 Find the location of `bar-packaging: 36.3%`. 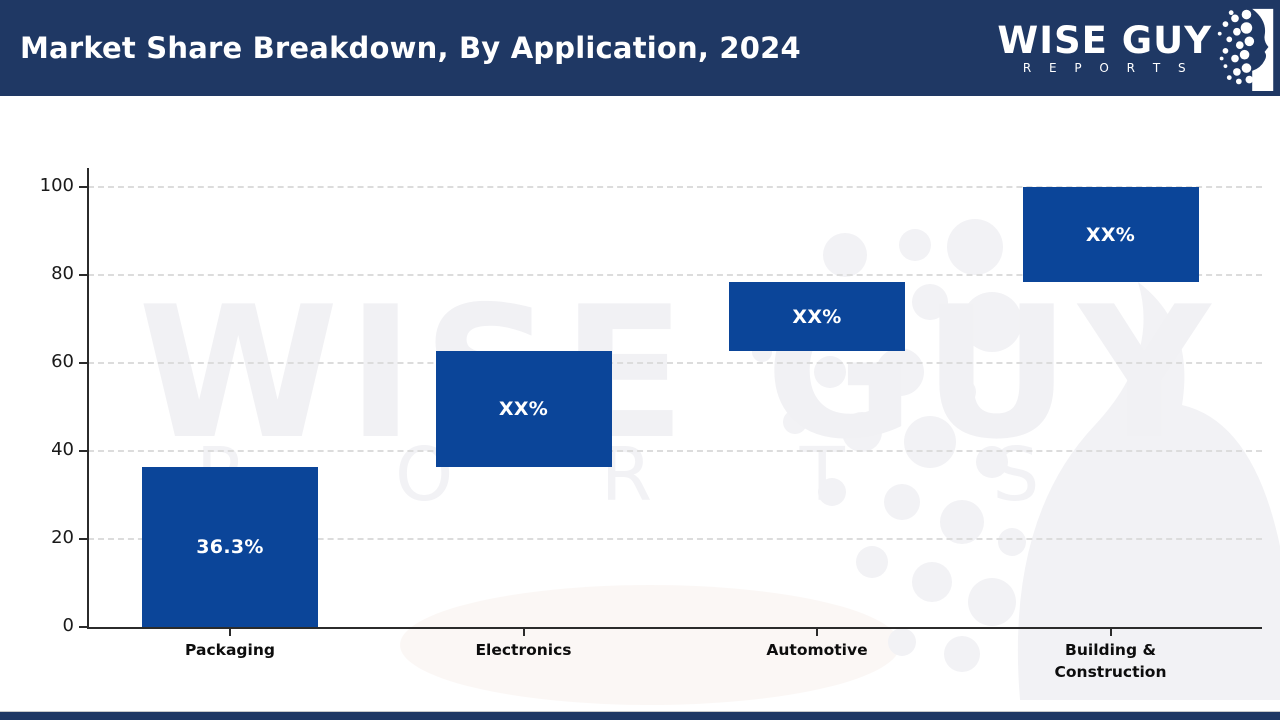

bar-packaging: 36.3% is located at coordinates (230, 547).